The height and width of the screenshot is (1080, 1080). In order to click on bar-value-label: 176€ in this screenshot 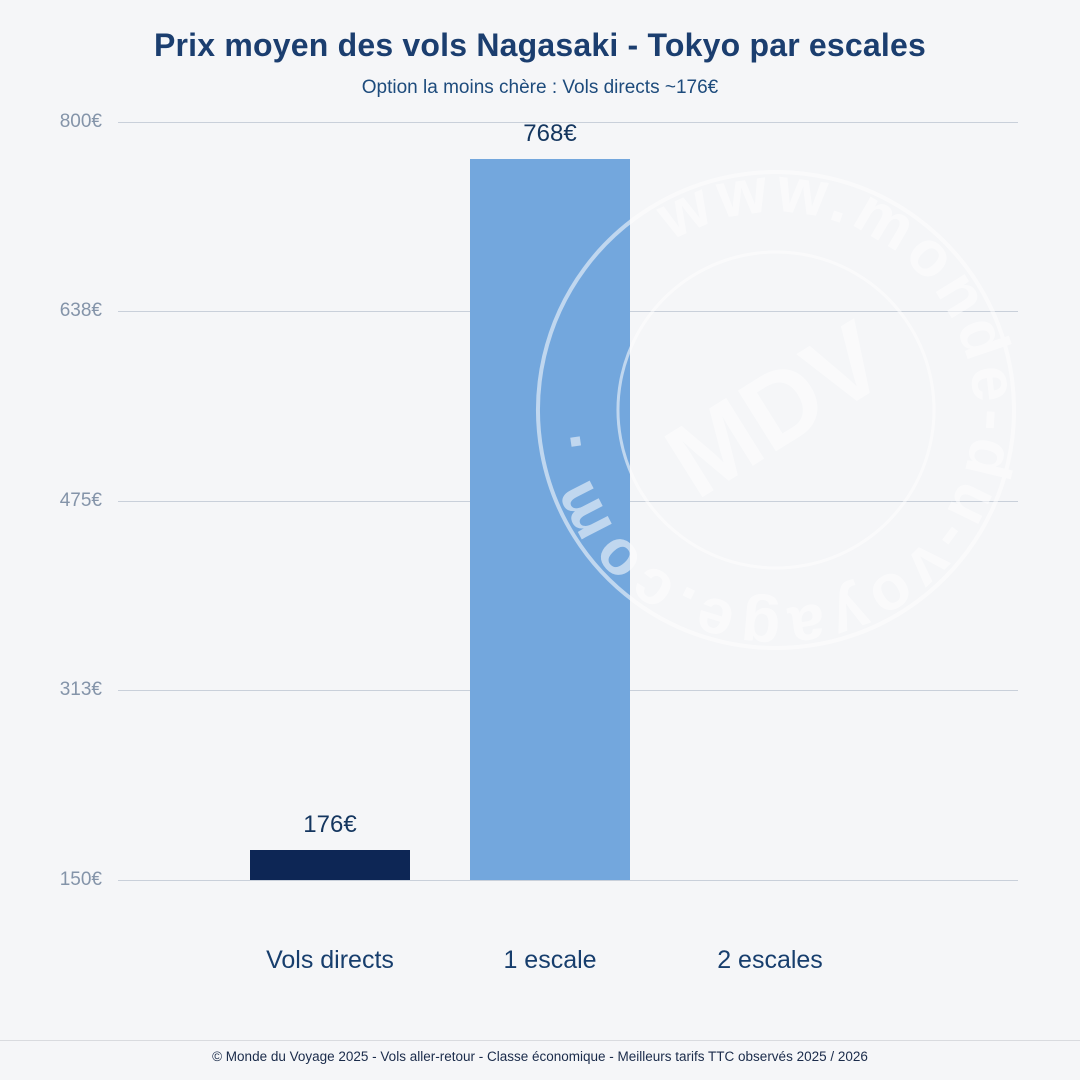, I will do `click(330, 824)`.